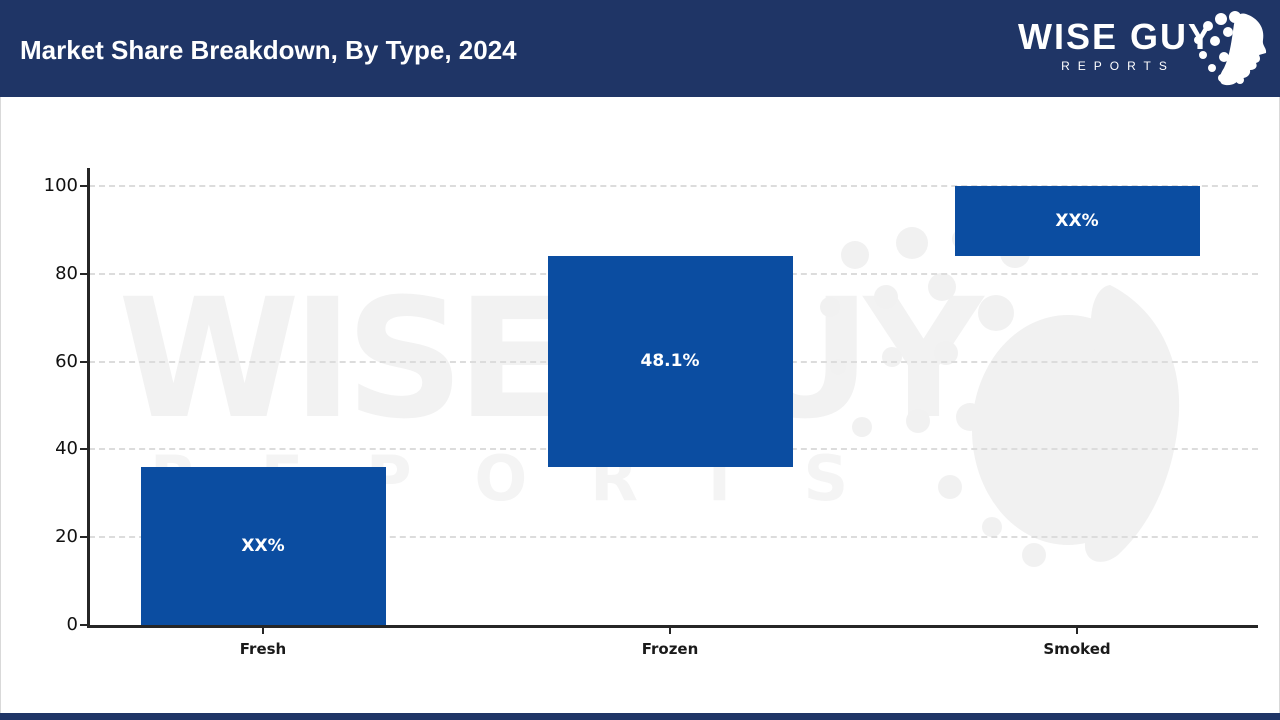  Describe the element at coordinates (670, 629) in the screenshot. I see `x-tick-mark-frozen` at that location.